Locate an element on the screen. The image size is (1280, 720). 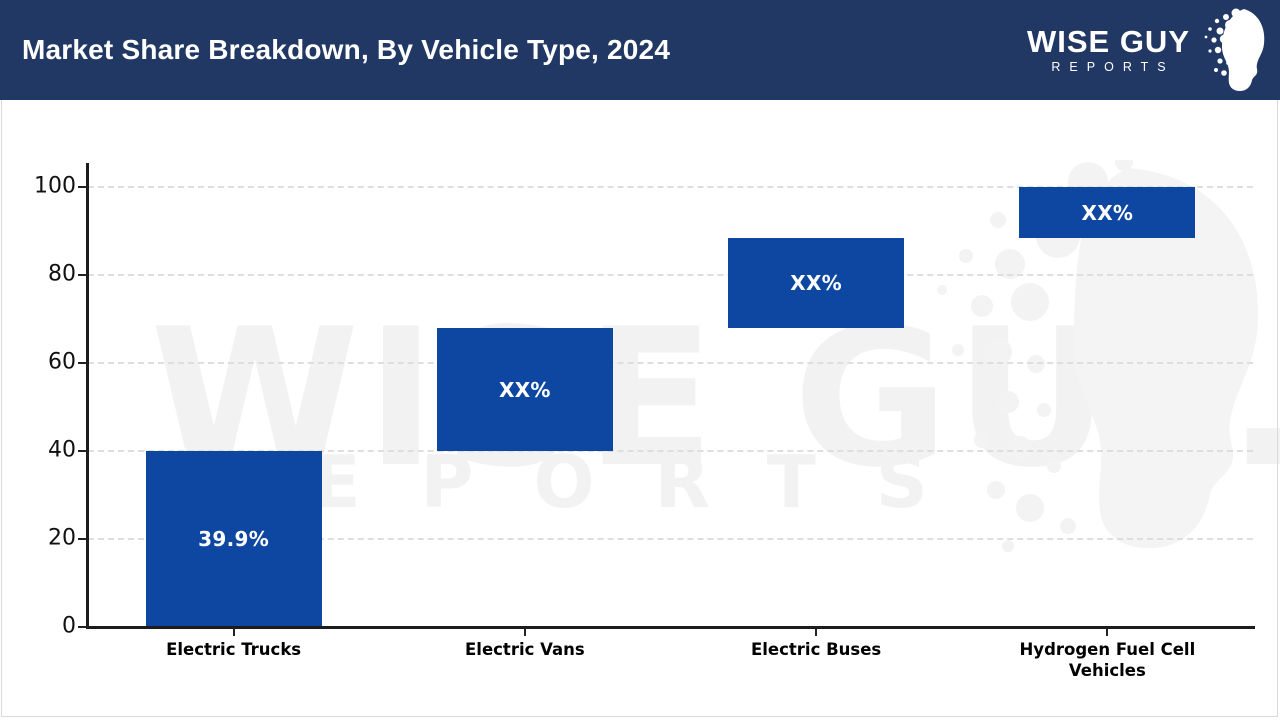
category-label-electric-vans: Electric Vans is located at coordinates (525, 649).